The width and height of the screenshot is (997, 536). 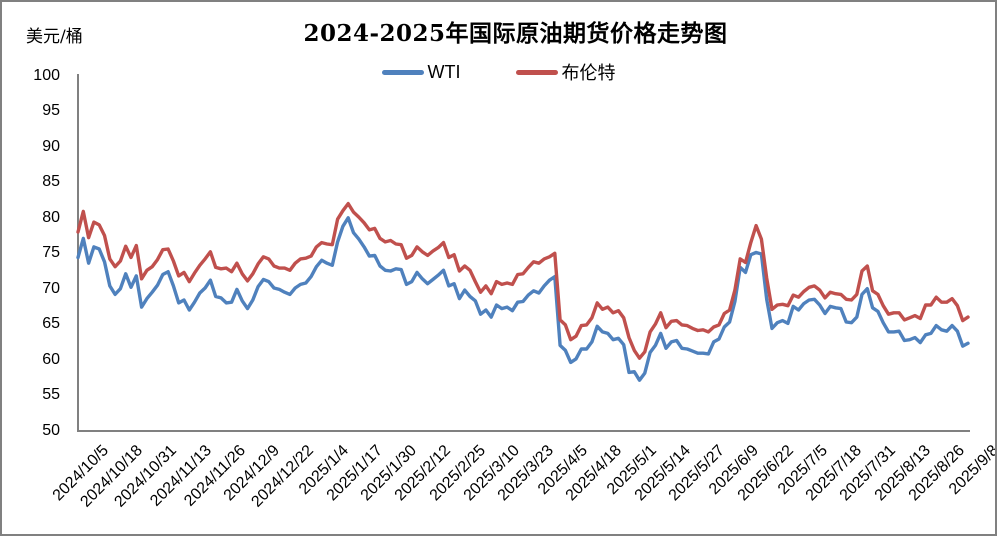 I want to click on y-axis-tick-label: 60, so click(x=51, y=359).